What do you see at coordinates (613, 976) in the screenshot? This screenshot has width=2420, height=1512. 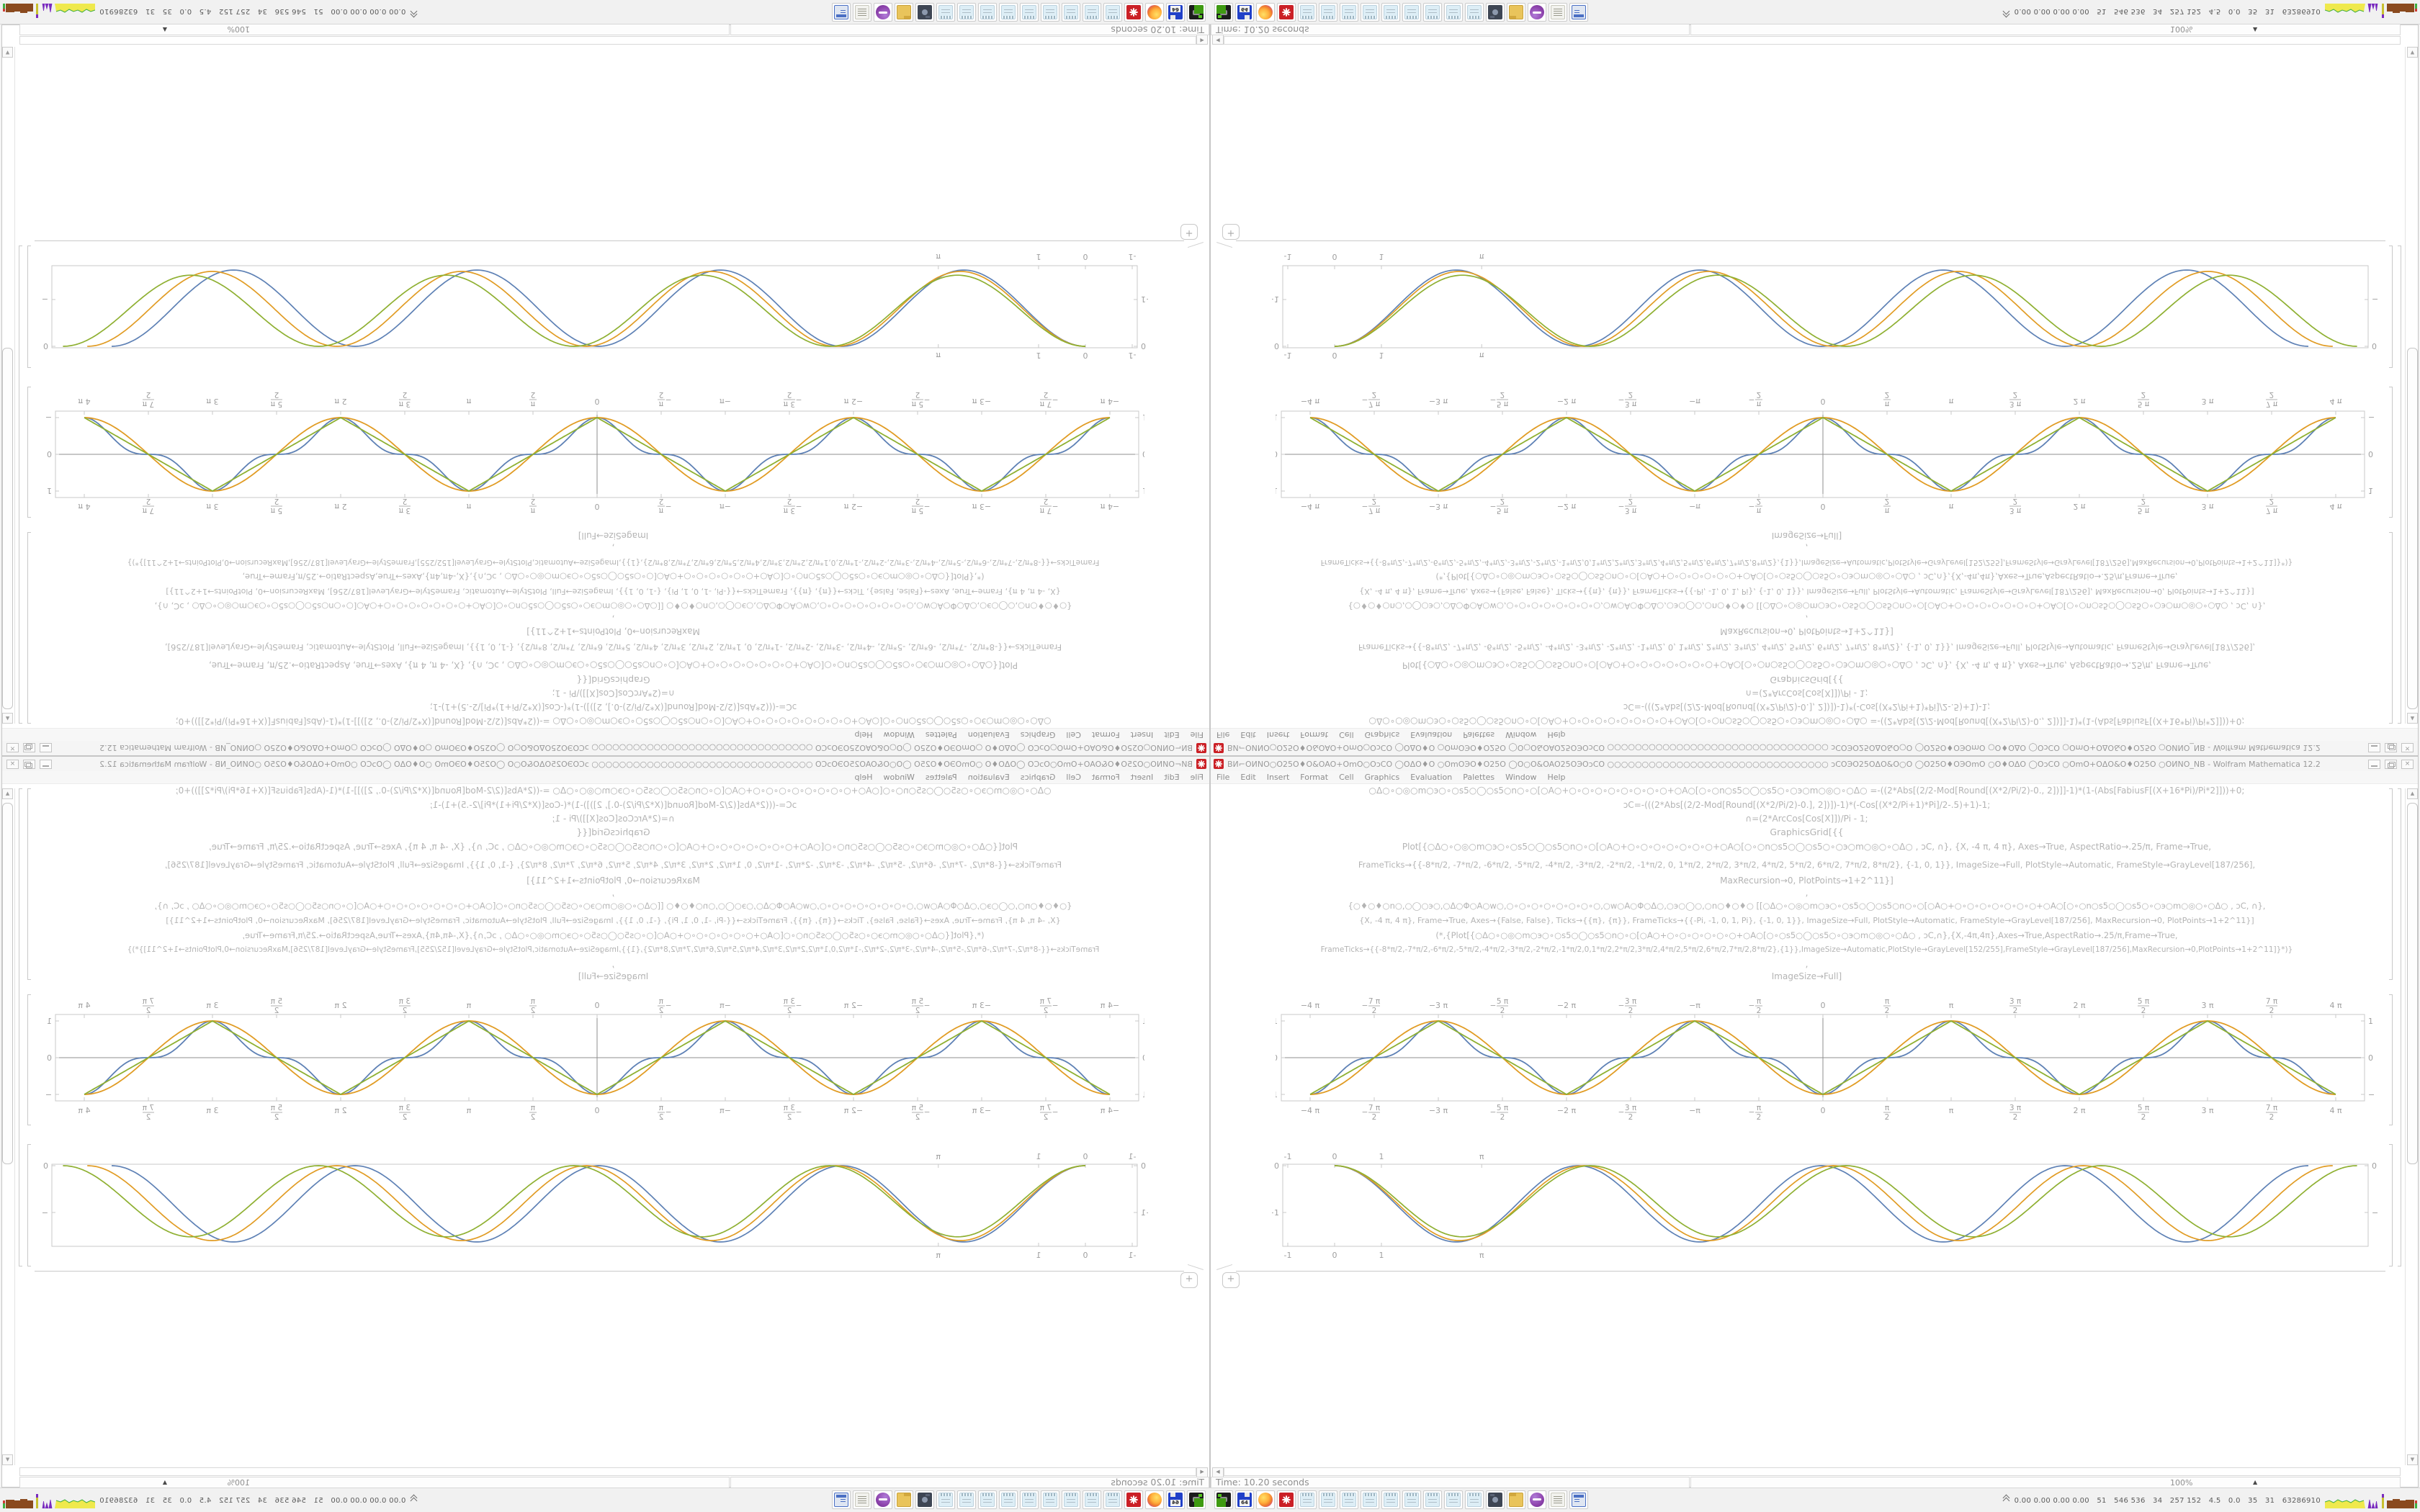 I see `code-line: ImageSize→Full]` at bounding box center [613, 976].